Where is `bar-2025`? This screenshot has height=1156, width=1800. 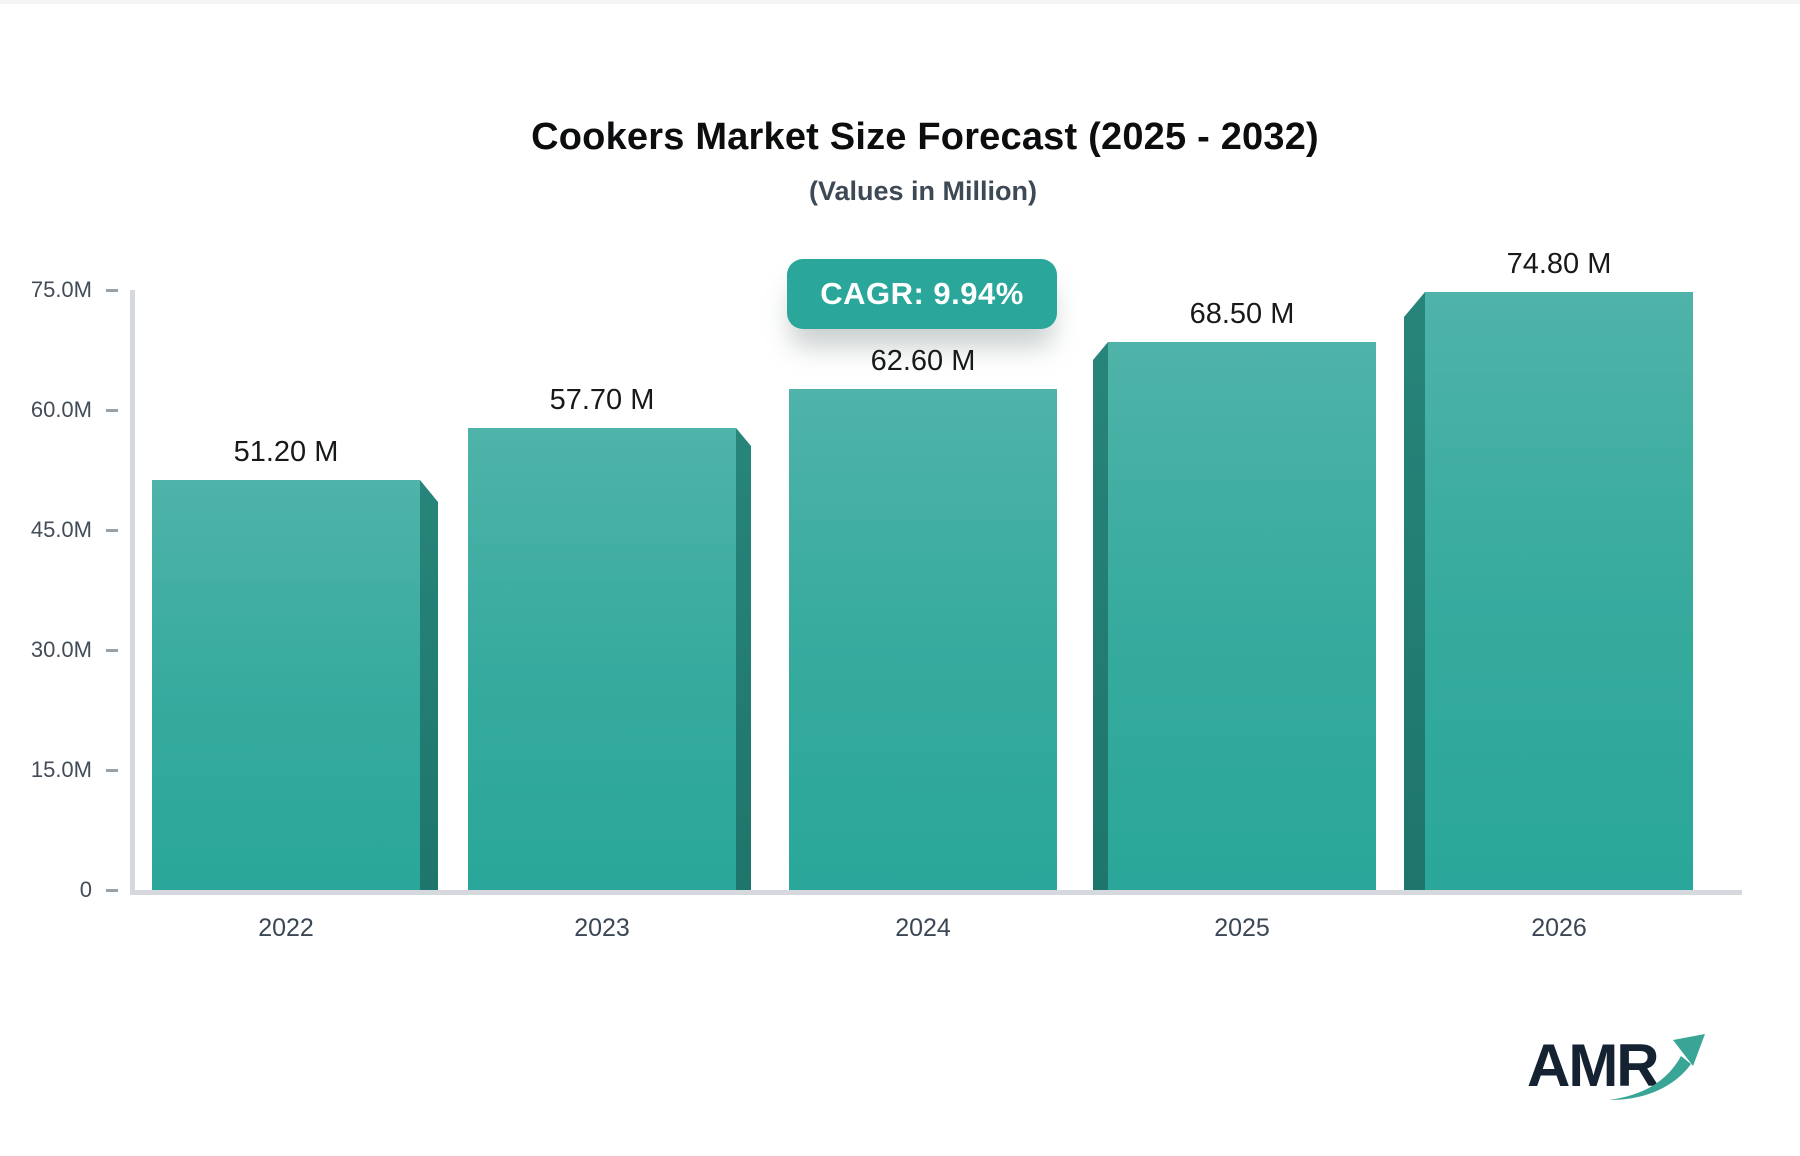 bar-2025 is located at coordinates (1242, 616).